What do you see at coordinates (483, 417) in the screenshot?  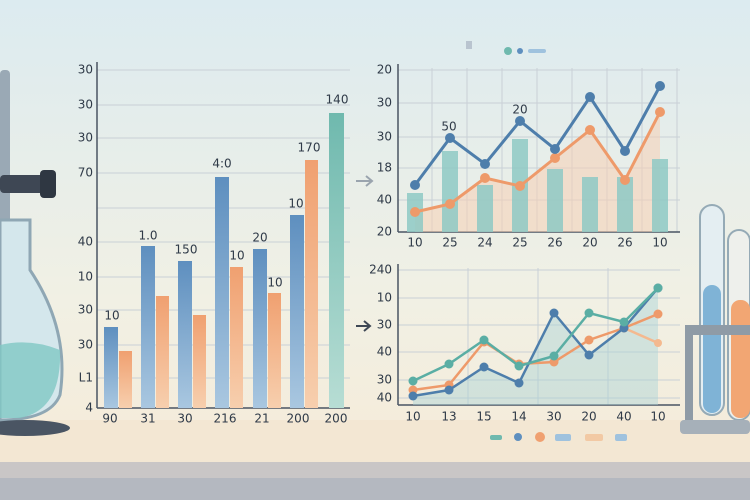 I see `x-tick-label: 15` at bounding box center [483, 417].